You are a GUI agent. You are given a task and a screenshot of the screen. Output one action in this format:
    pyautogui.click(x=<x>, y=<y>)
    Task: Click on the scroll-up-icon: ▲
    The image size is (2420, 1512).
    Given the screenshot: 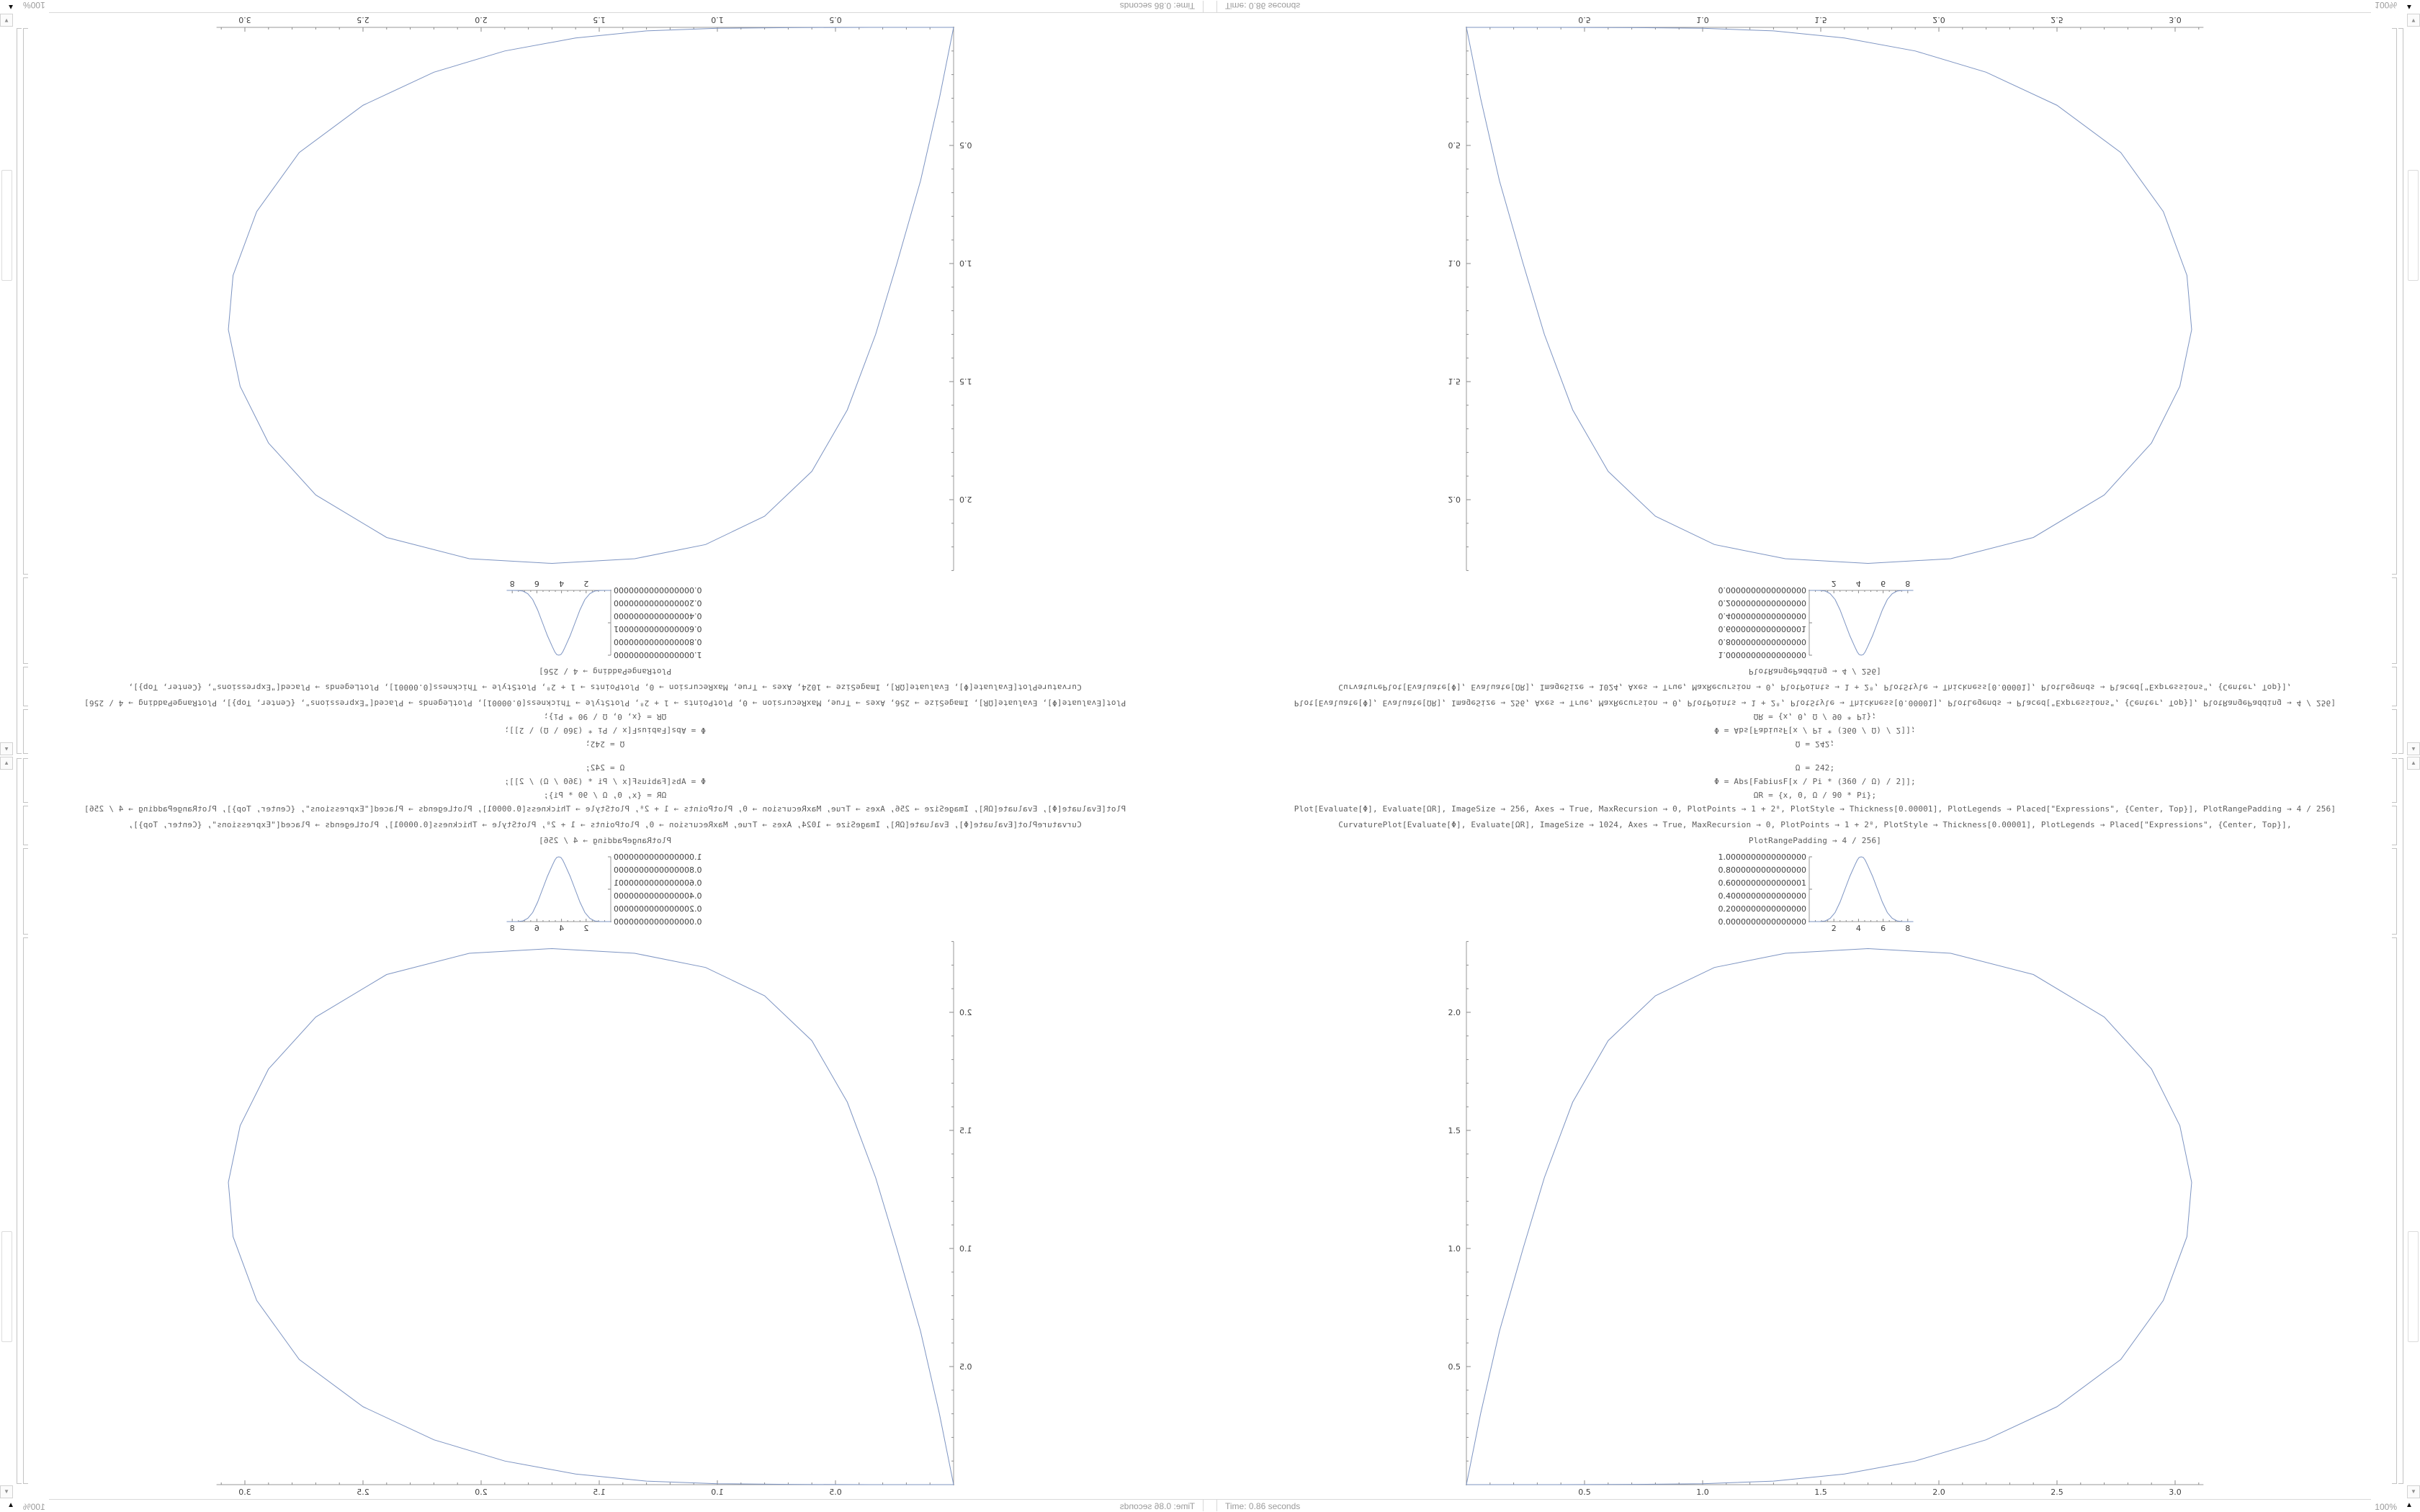 What is the action you would take?
    pyautogui.click(x=2413, y=749)
    